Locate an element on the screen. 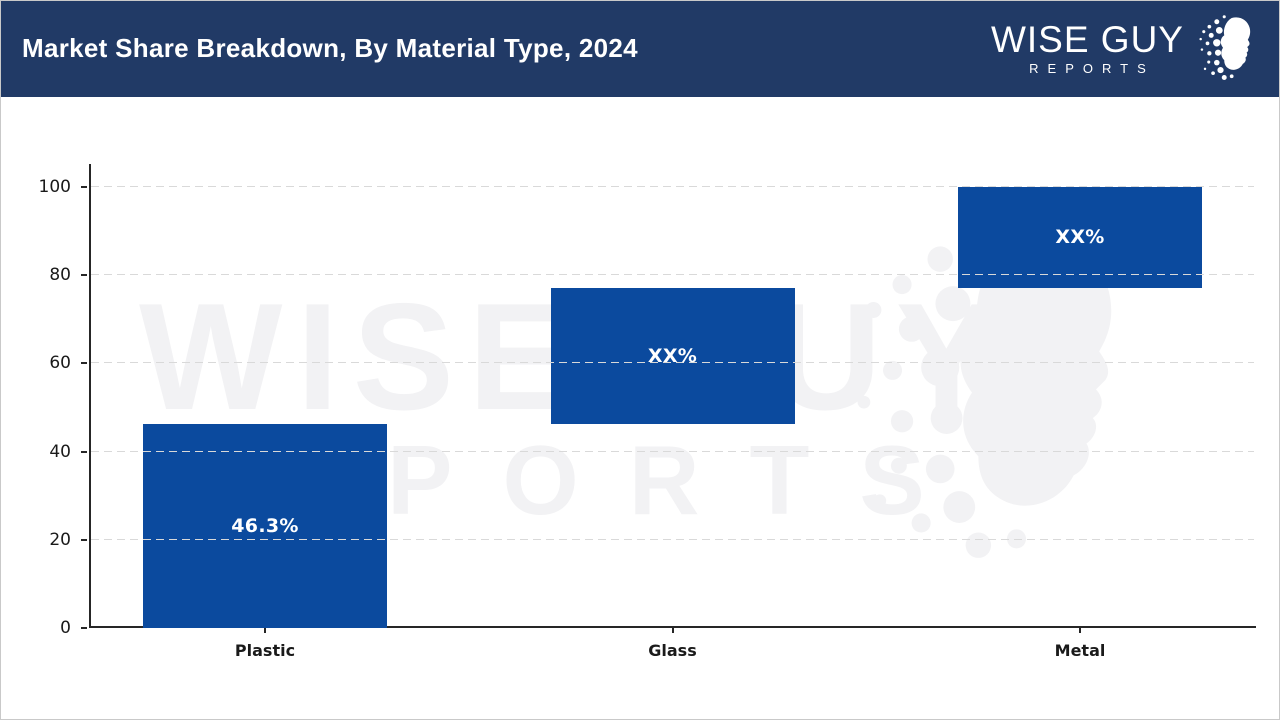 The height and width of the screenshot is (720, 1280). logo-subtitle: REPORTS is located at coordinates (1092, 68).